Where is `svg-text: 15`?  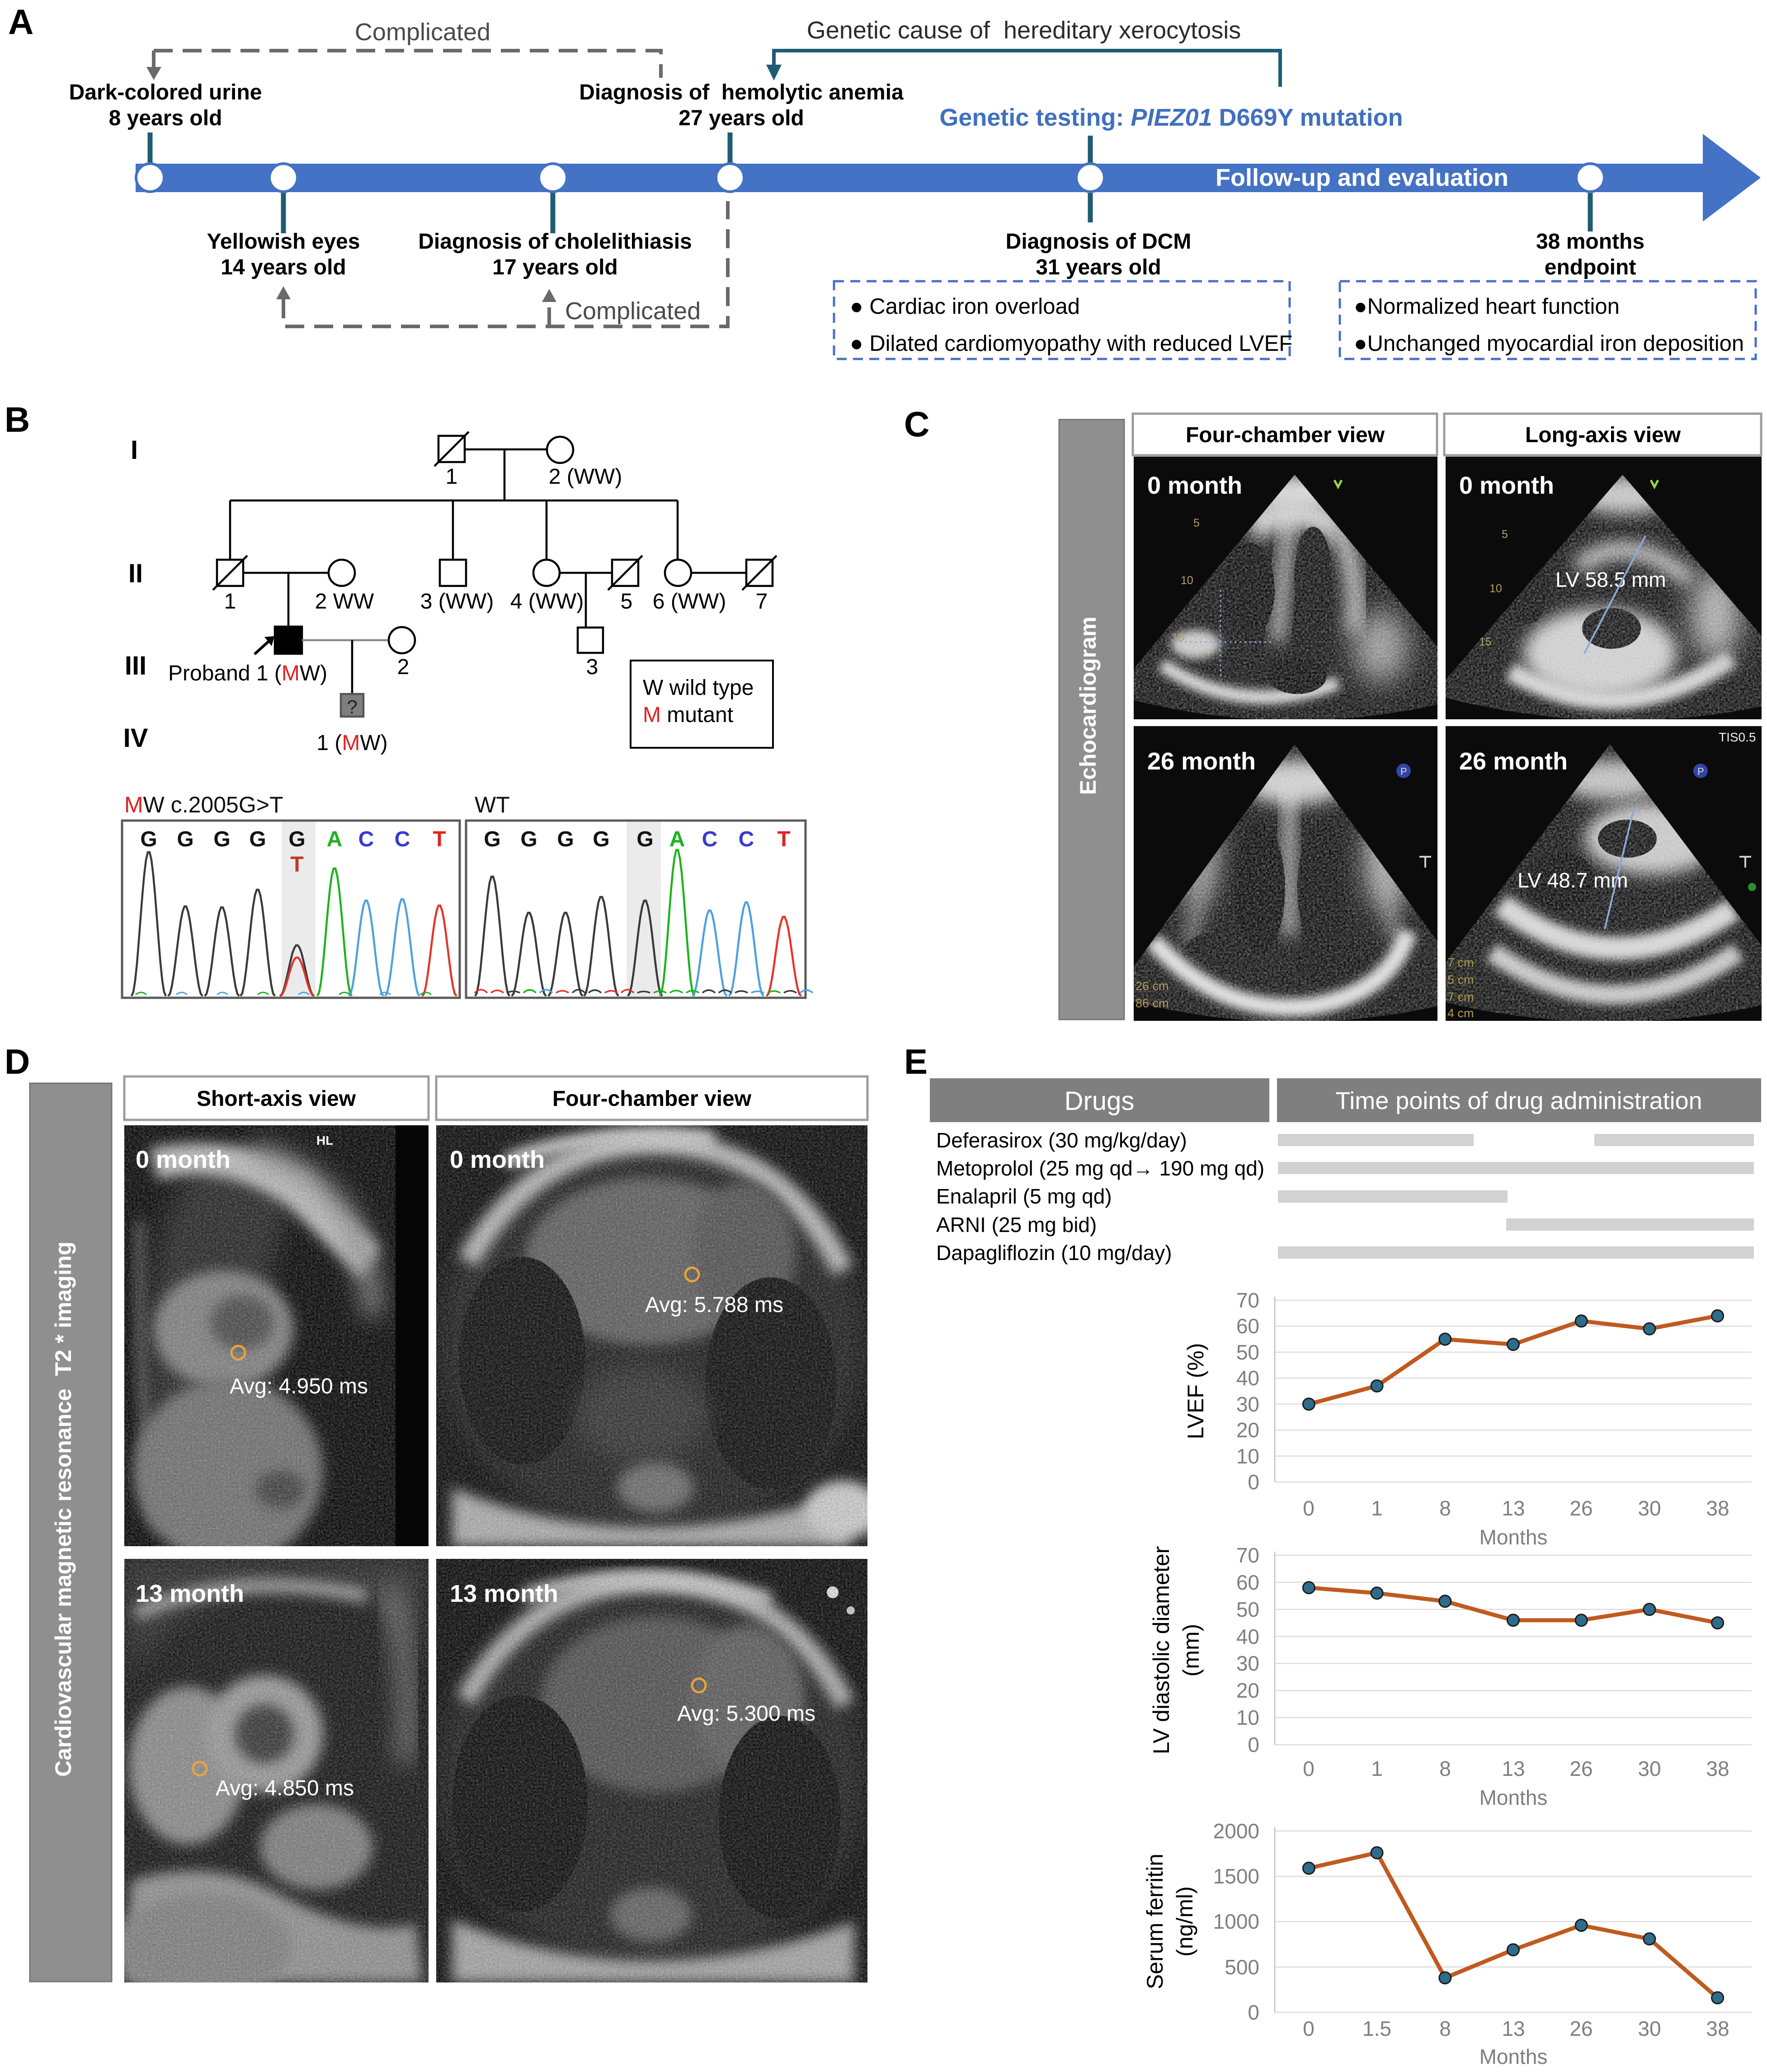
svg-text: 15 is located at coordinates (1178, 637).